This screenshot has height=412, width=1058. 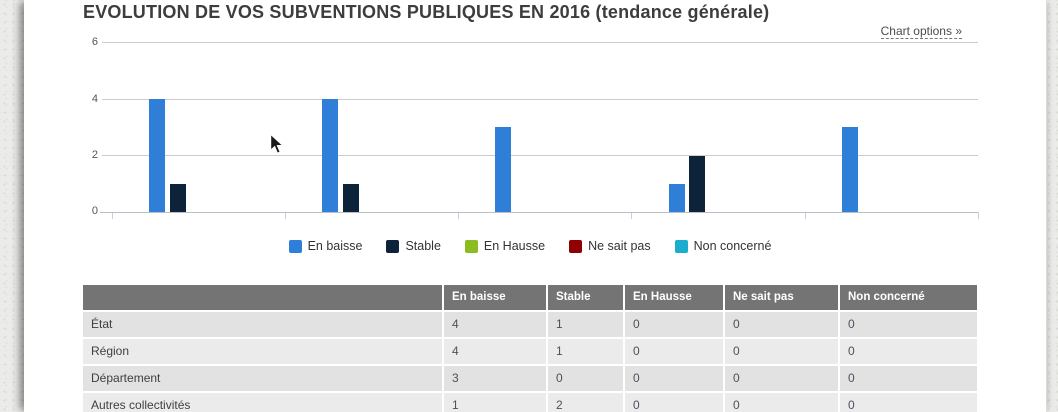 What do you see at coordinates (673, 298) in the screenshot?
I see `table-header-en-hausse: En Hausse` at bounding box center [673, 298].